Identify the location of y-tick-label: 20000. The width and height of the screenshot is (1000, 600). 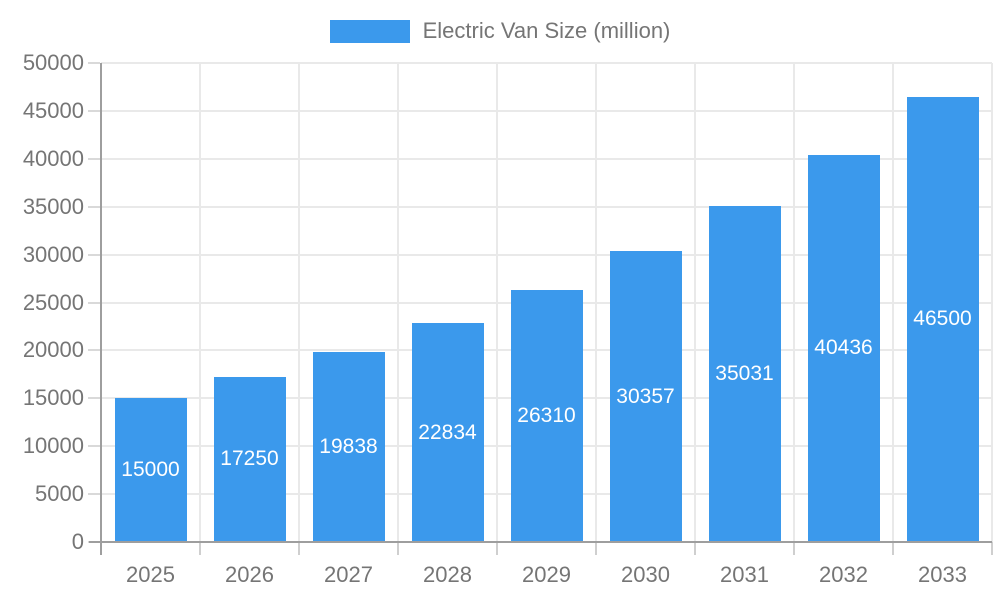
(53, 350).